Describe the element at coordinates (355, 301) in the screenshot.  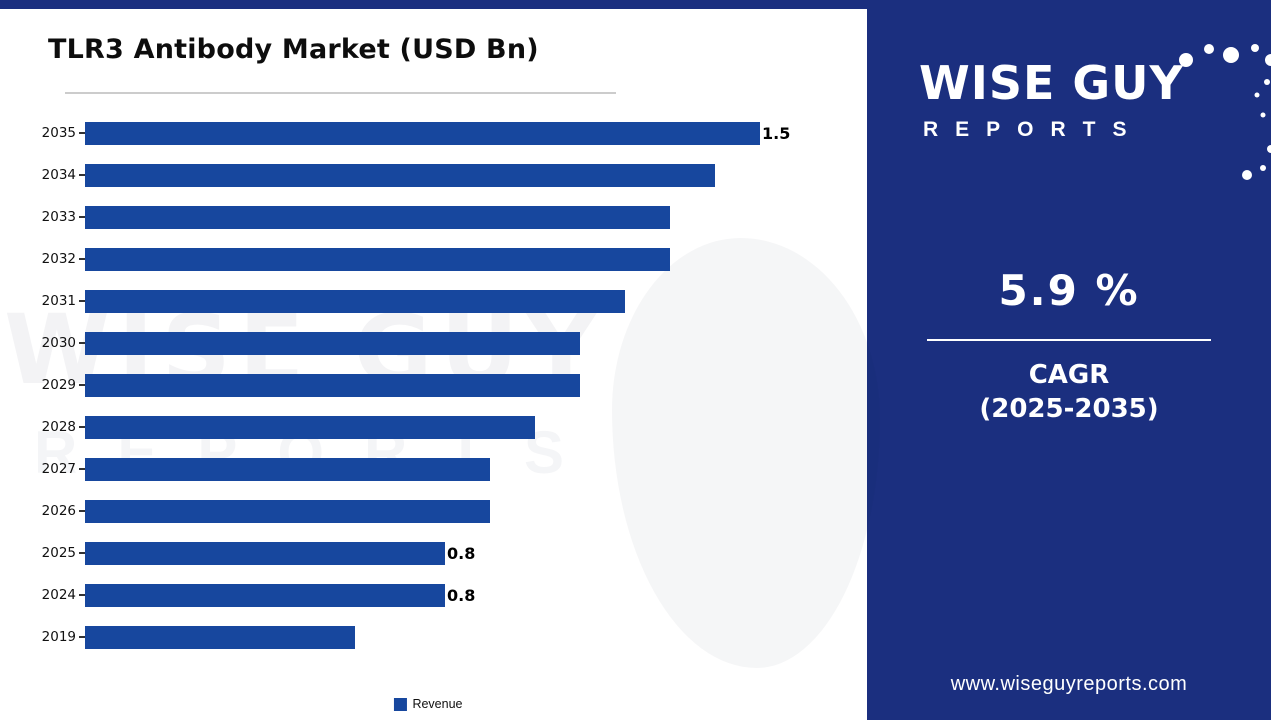
I see `bar-2031` at that location.